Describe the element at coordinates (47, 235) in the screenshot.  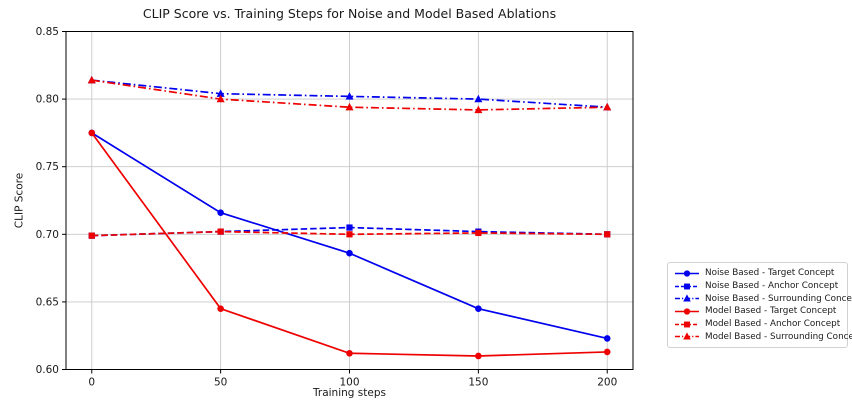
I see `y-tick-label: 0.70` at that location.